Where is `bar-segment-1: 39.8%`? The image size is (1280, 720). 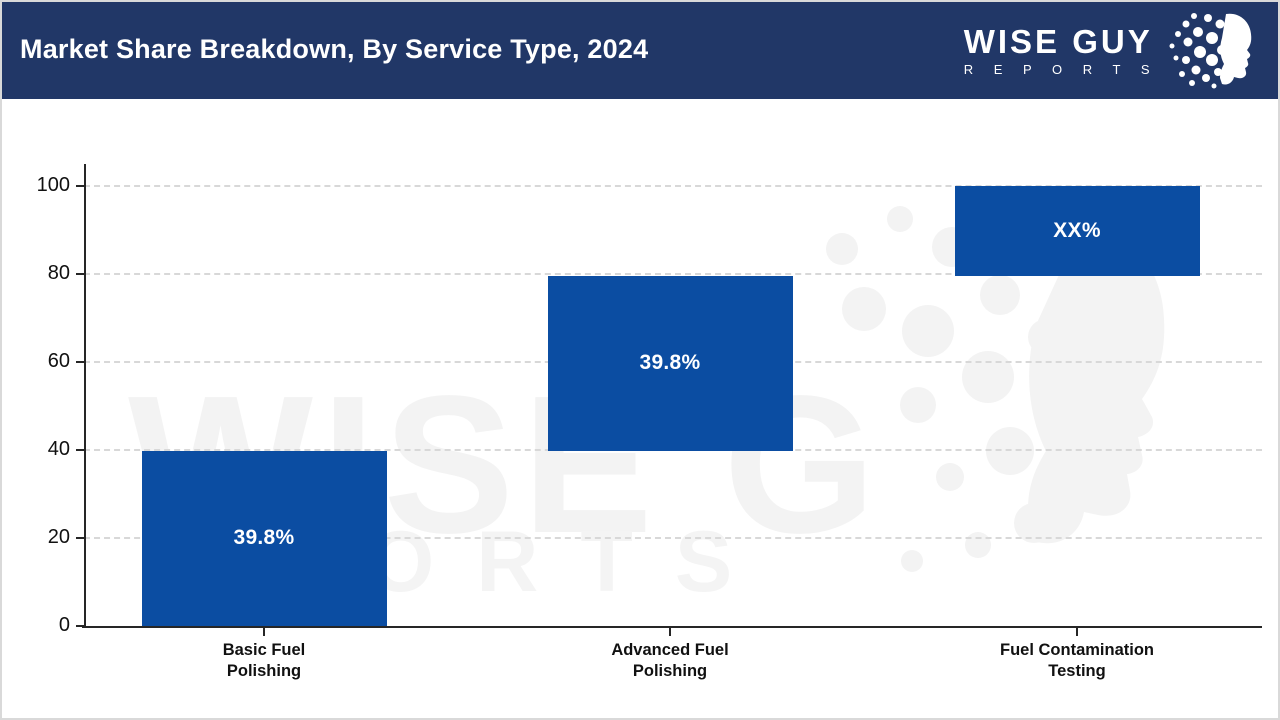
bar-segment-1: 39.8% is located at coordinates (264, 538).